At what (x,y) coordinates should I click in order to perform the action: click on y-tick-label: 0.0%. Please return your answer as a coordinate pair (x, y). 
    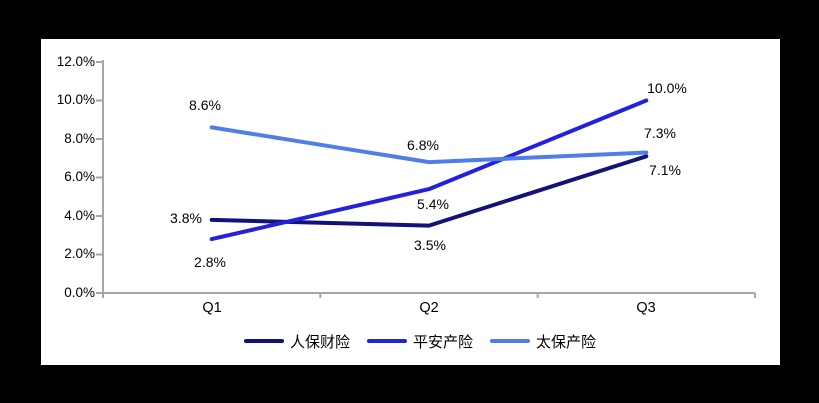
    Looking at the image, I should click on (79, 292).